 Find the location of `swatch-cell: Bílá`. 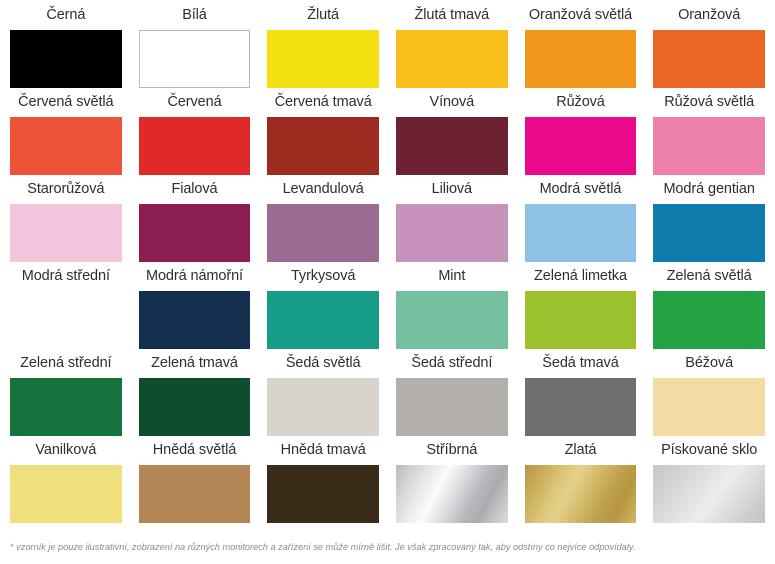

swatch-cell: Bílá is located at coordinates (194, 49).